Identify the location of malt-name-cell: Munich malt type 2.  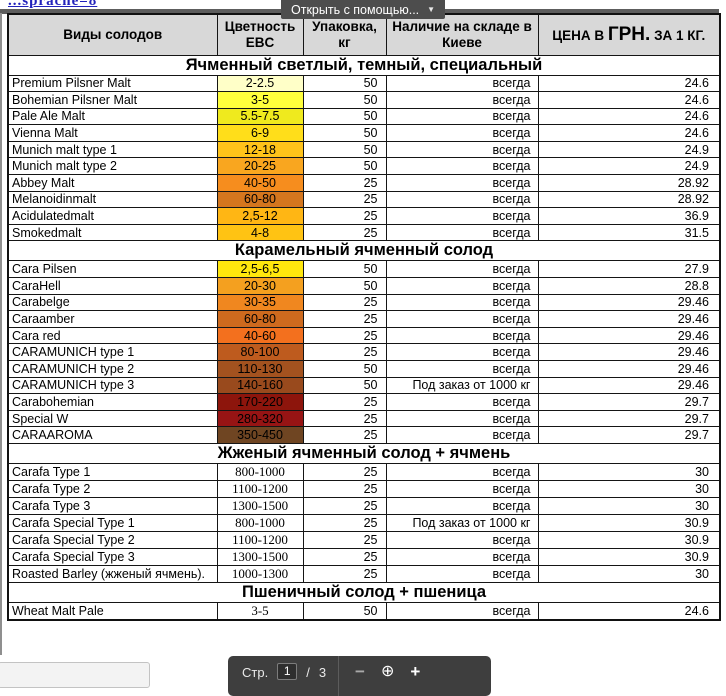
(112, 166).